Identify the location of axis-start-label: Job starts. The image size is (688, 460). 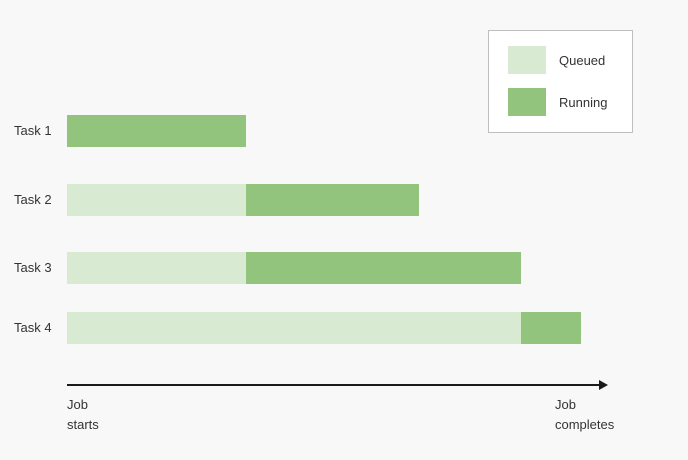
(83, 414).